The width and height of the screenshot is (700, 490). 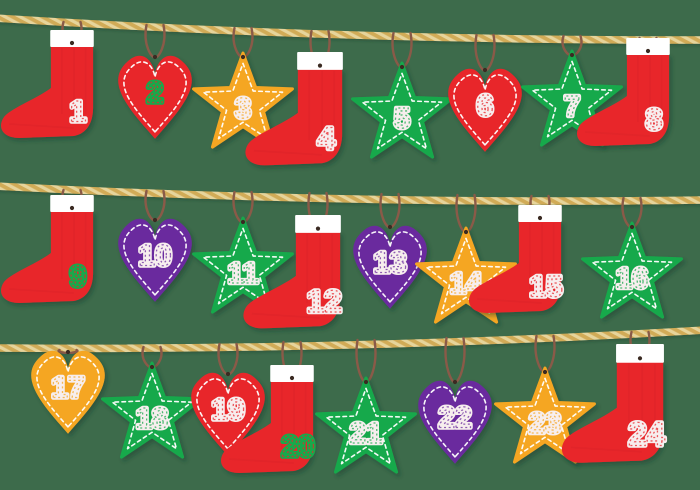 I want to click on number-stitch-texture: 16, so click(x=632, y=279).